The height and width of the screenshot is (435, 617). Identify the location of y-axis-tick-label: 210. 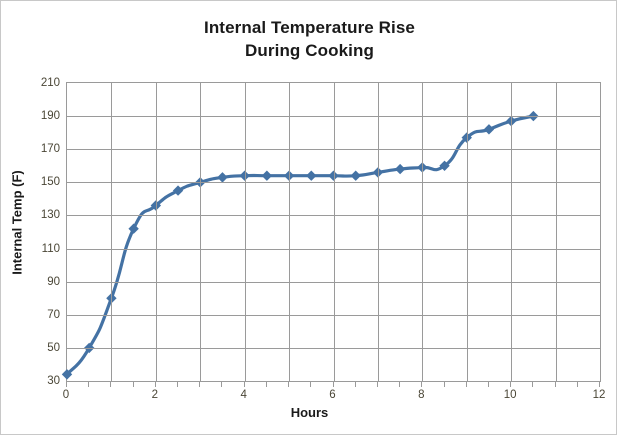
(50, 83).